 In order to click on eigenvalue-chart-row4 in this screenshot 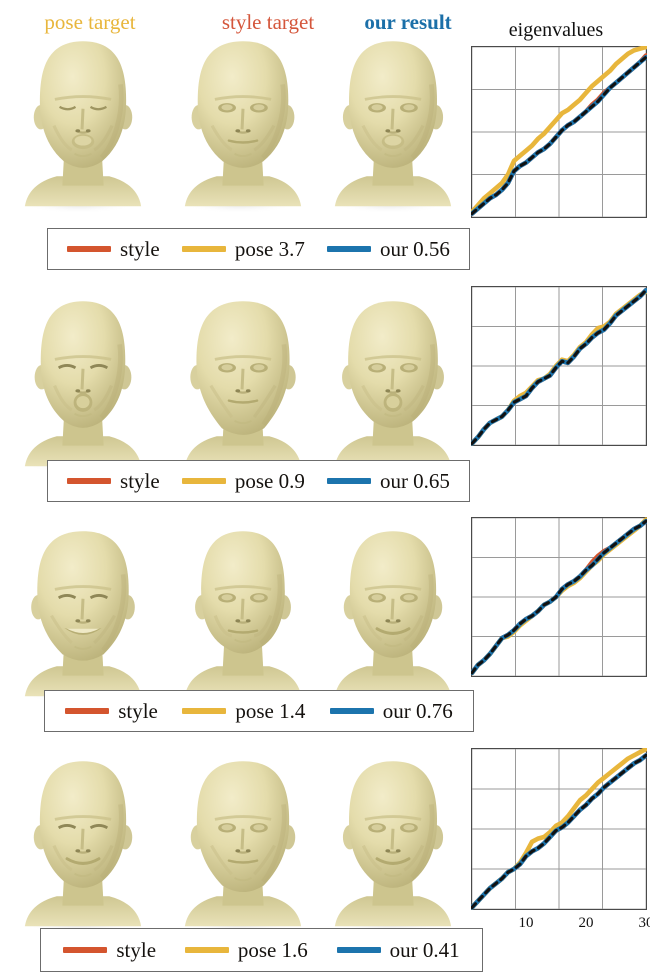, I will do `click(559, 829)`.